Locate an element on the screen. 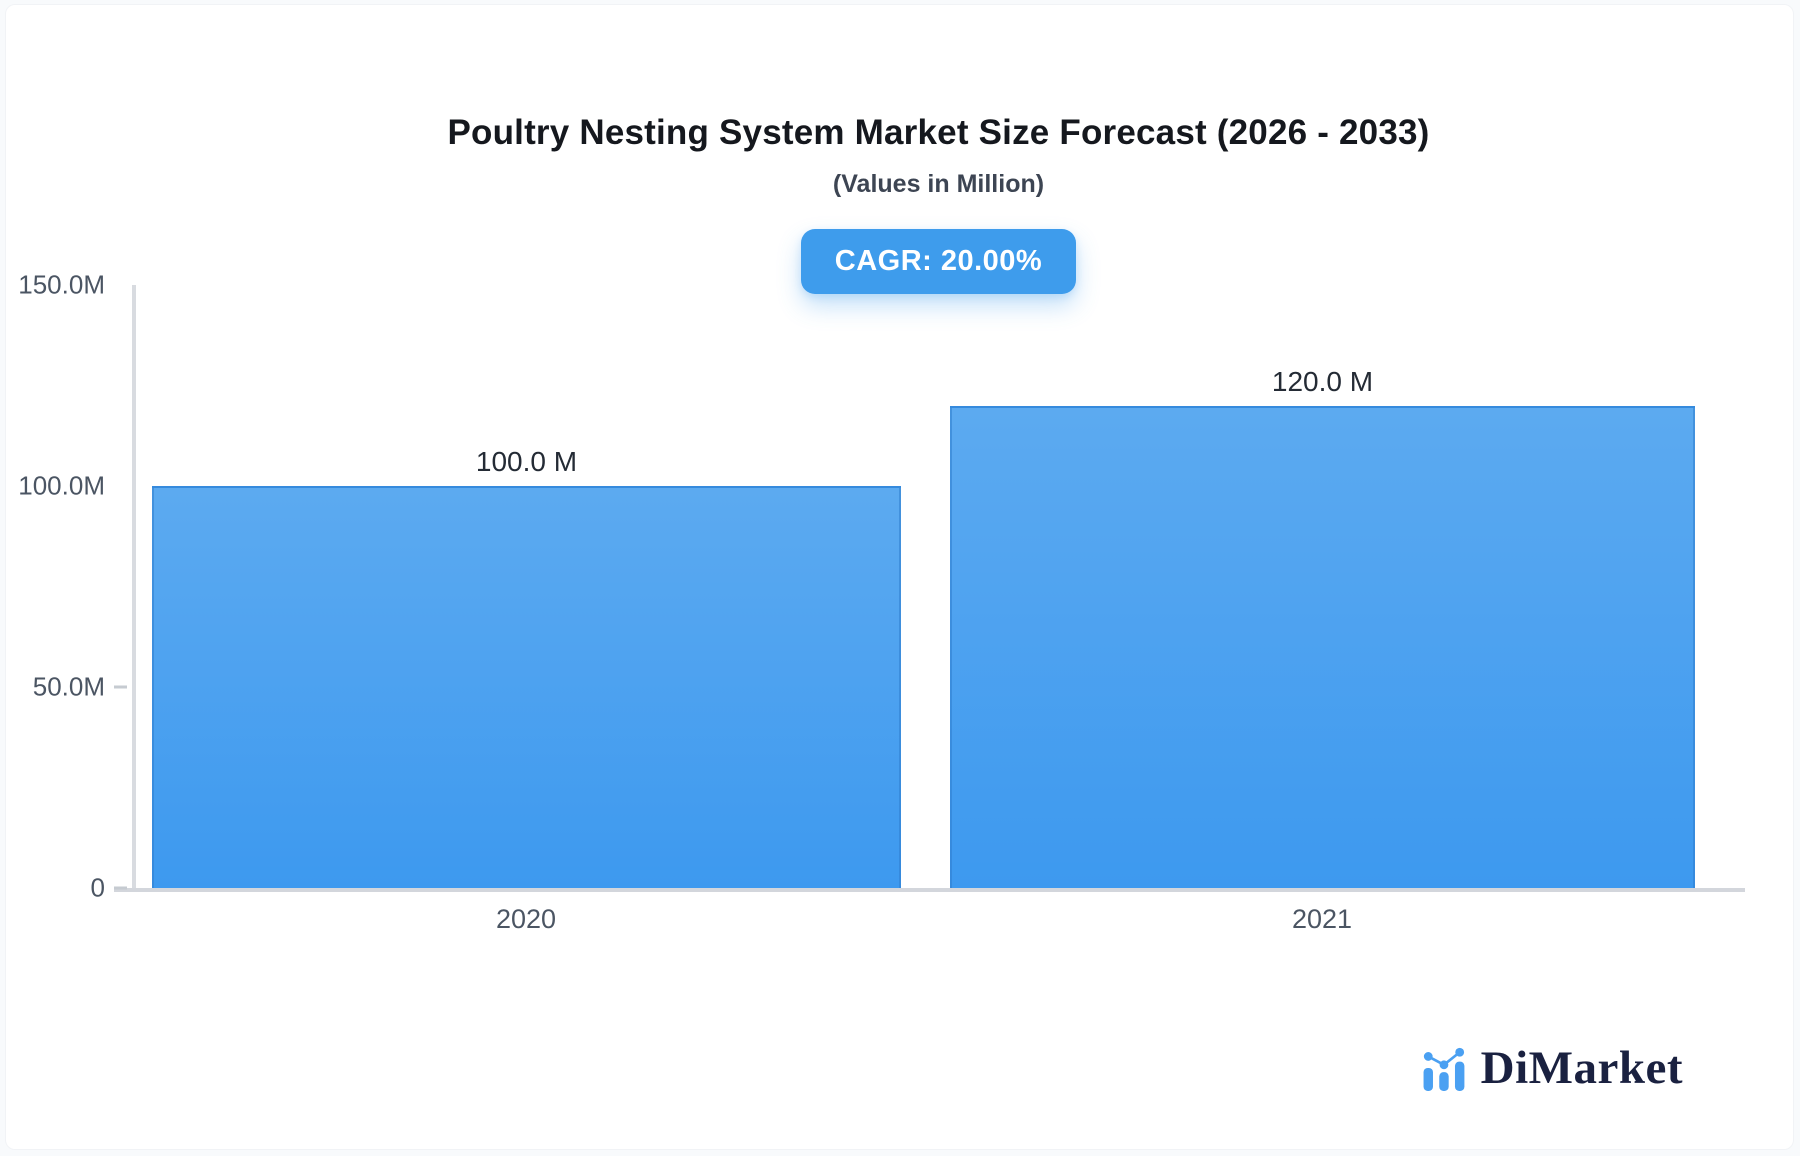  x-tick-label-2021: 2021 is located at coordinates (1322, 919).